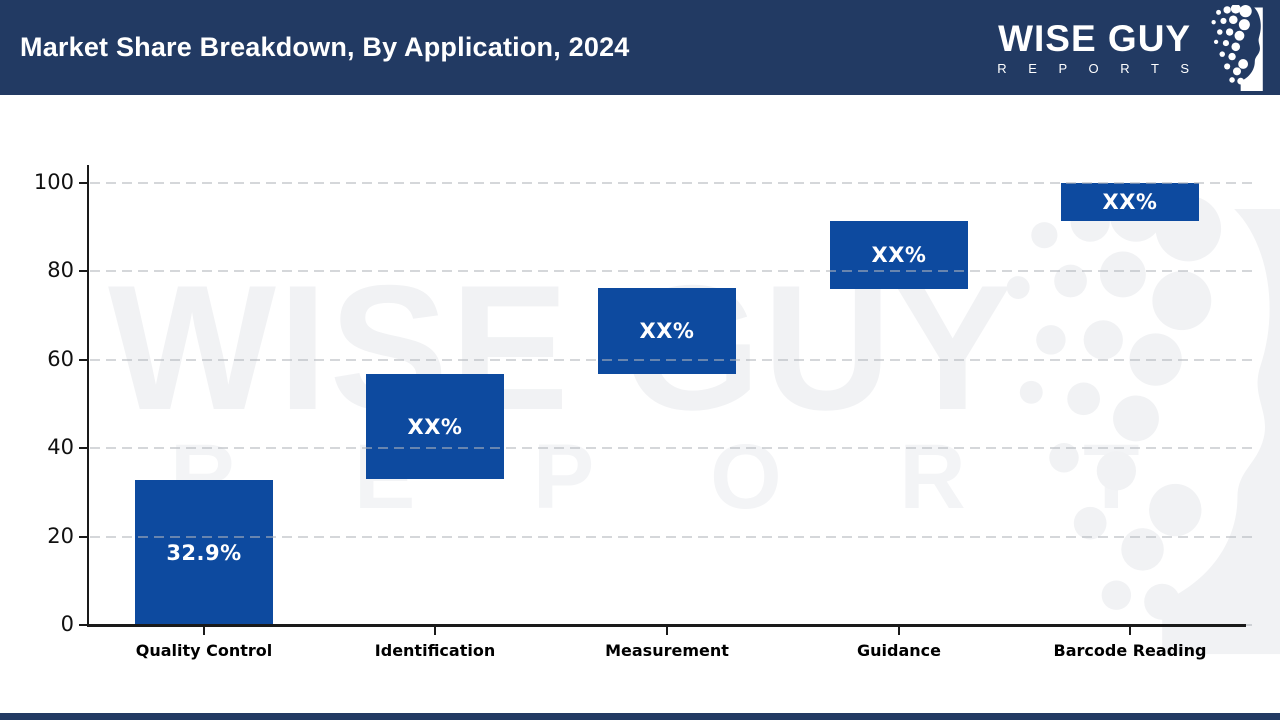 The width and height of the screenshot is (1280, 720). What do you see at coordinates (666, 625) in the screenshot?
I see `x-axis-line` at bounding box center [666, 625].